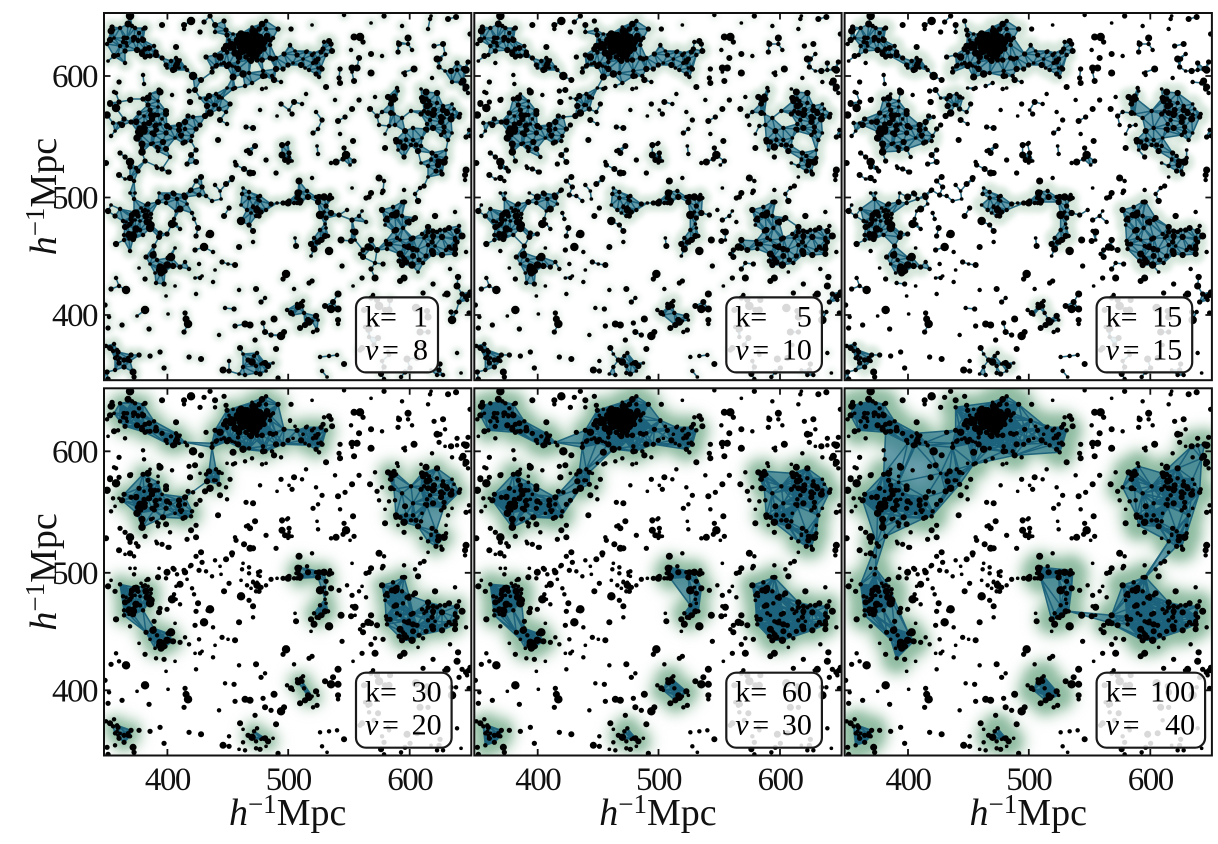 The height and width of the screenshot is (844, 1218). Describe the element at coordinates (797, 349) in the screenshot. I see `svg-text: 10` at that location.